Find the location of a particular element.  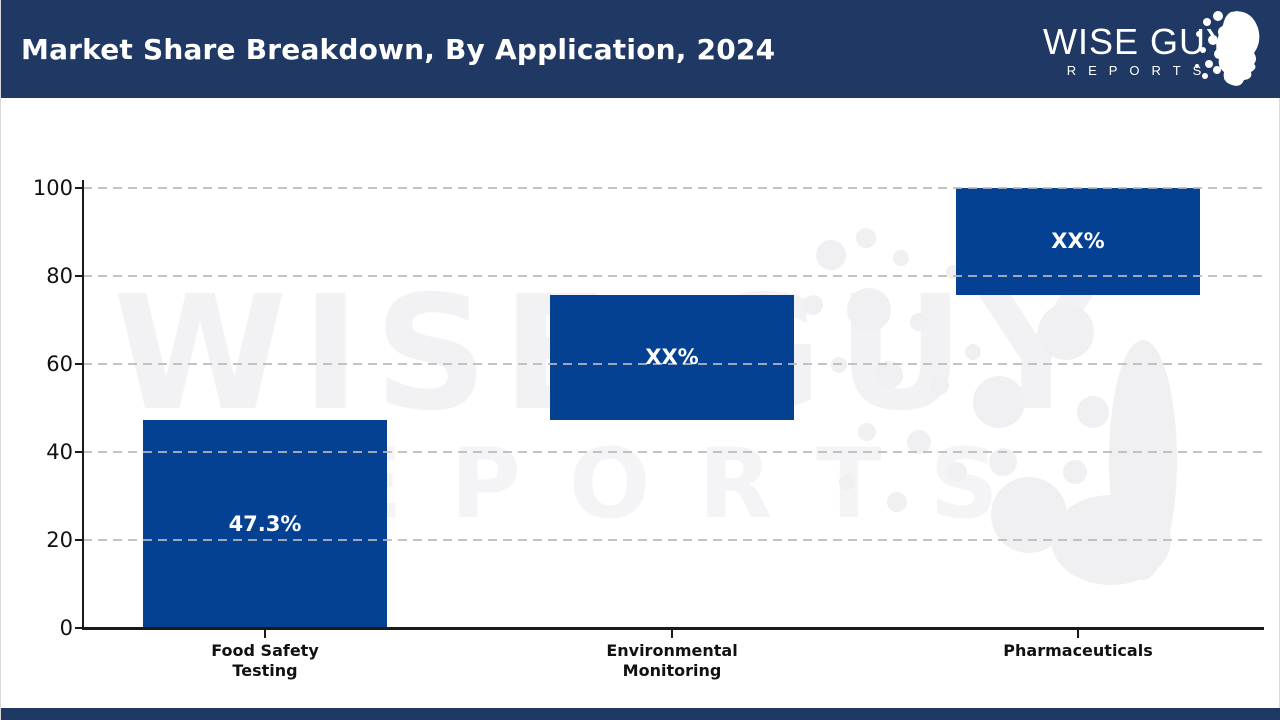

logo-wordmark-bottom: REPORTS is located at coordinates (1140, 70).